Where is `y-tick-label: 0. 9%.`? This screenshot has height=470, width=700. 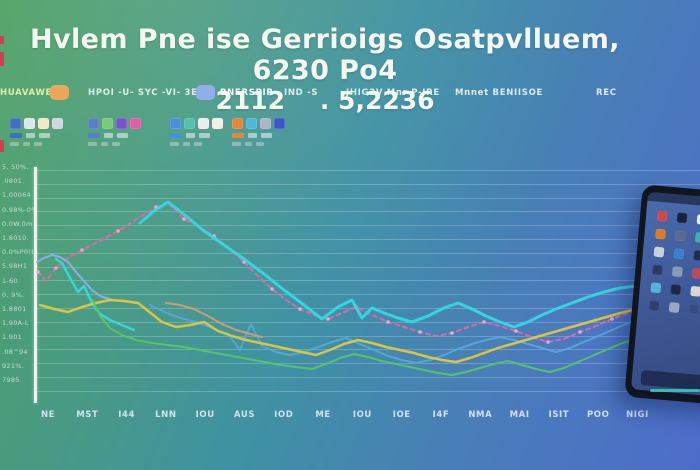 y-tick-label: 0. 9%. is located at coordinates (13, 294).